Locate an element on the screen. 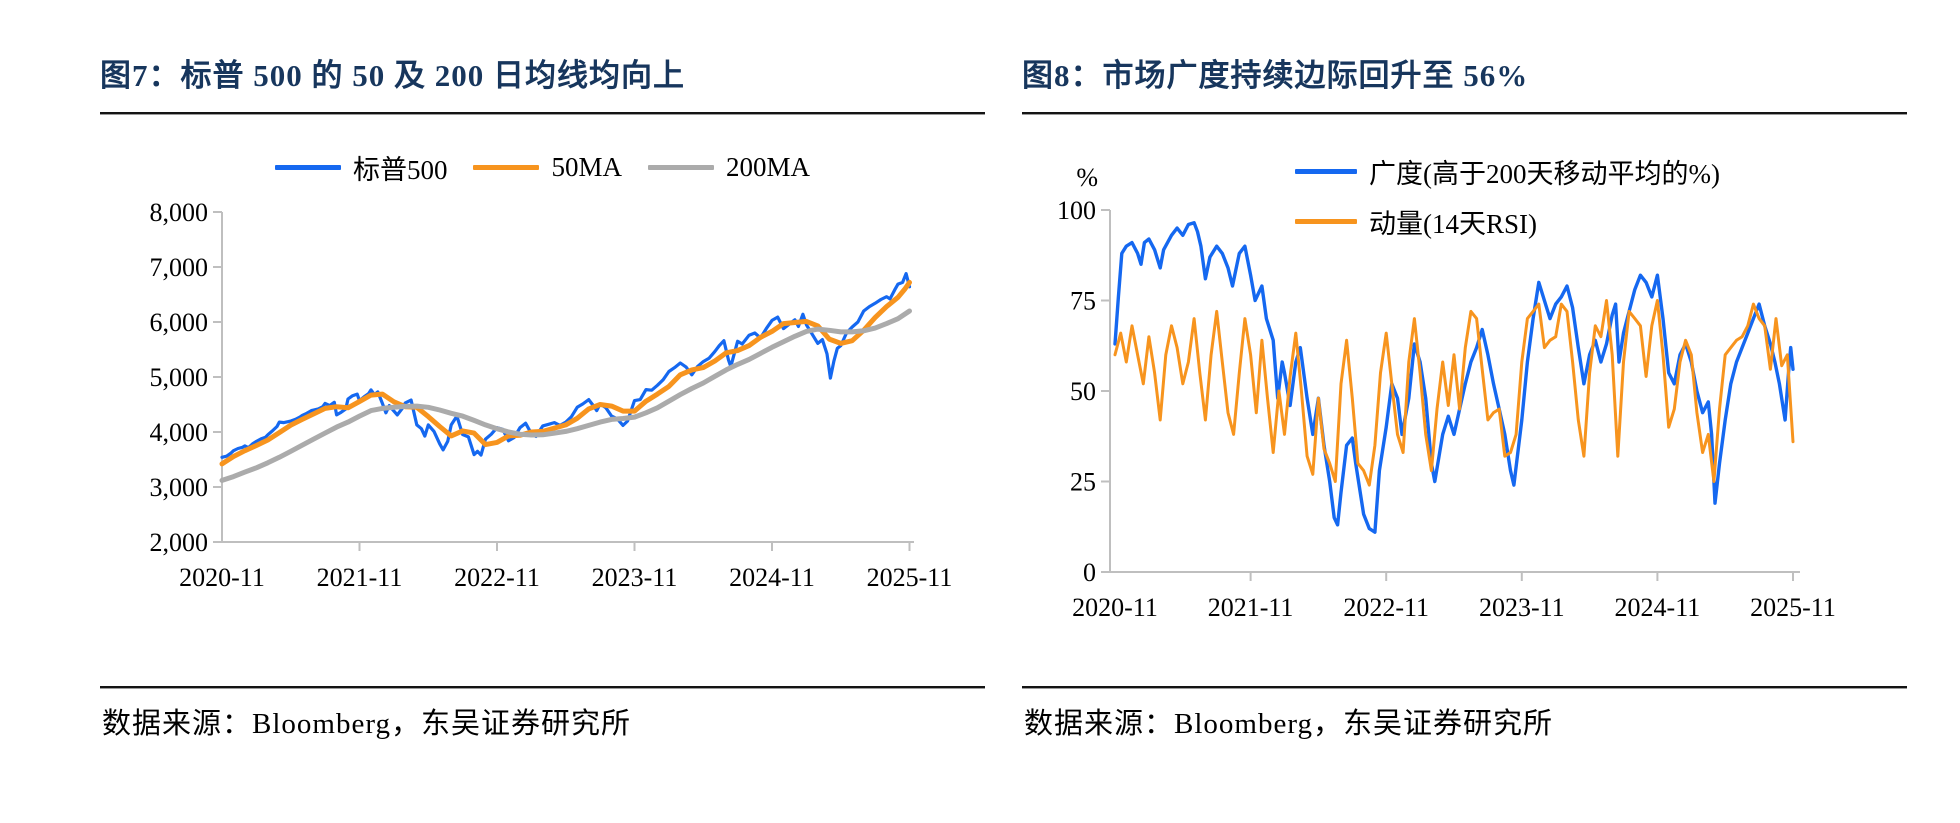 The width and height of the screenshot is (1960, 823). sp500-legend-label: 标普500 is located at coordinates (400, 170).